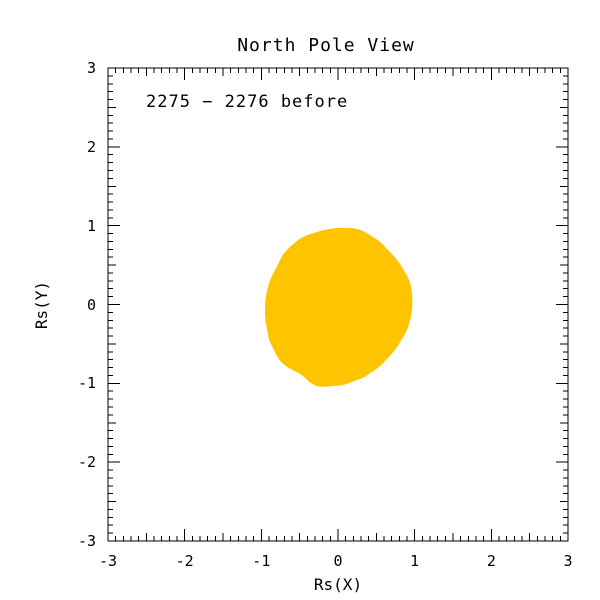  Describe the element at coordinates (86, 383) in the screenshot. I see `y-tick-label: -1` at that location.